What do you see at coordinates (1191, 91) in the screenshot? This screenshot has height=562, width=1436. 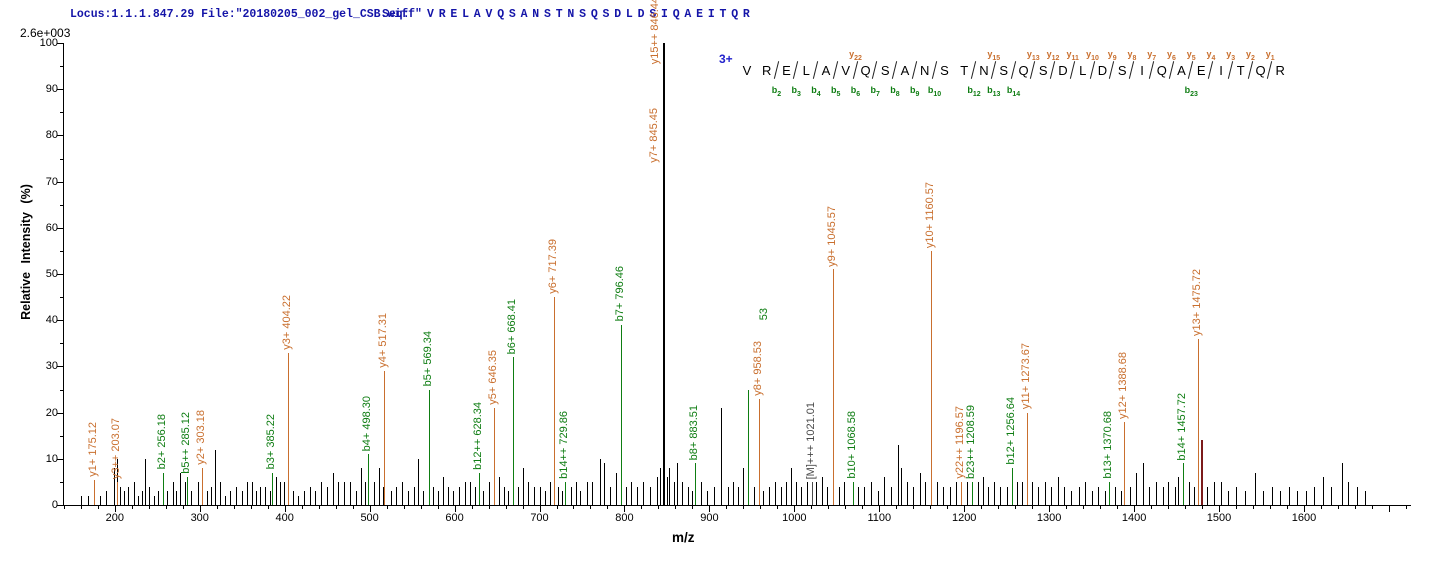 I see `fragment-ion-label: b23` at bounding box center [1191, 91].